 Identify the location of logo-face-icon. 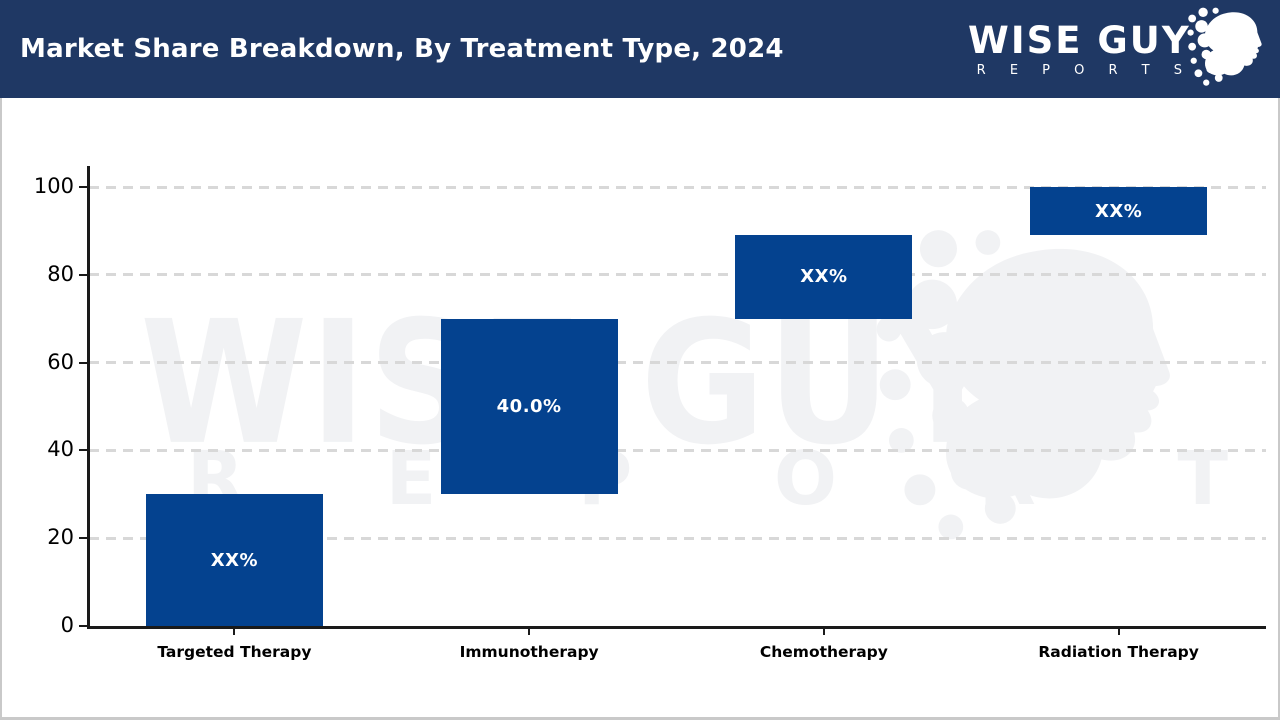
(1224, 46).